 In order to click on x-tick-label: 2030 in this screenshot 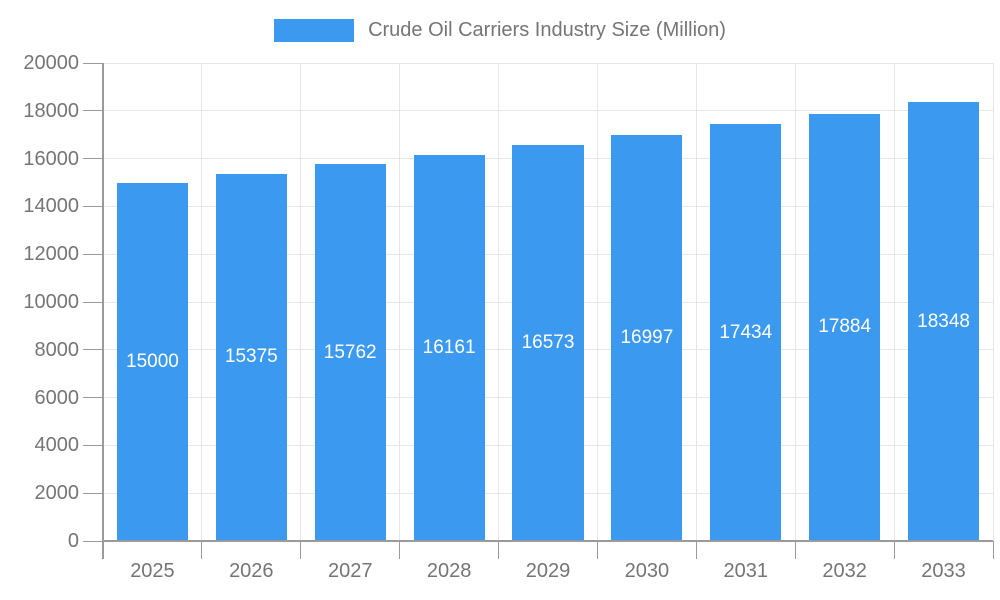, I will do `click(647, 571)`.